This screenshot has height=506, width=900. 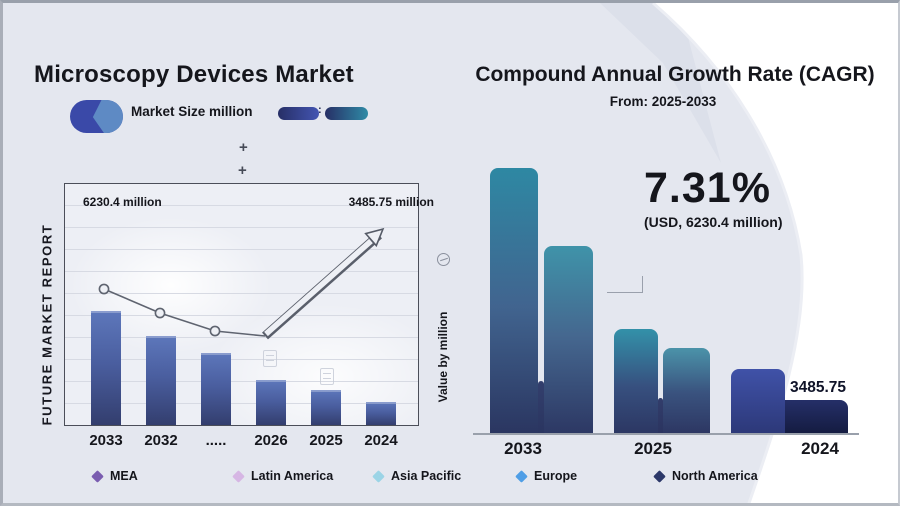 I want to click on right-bar-2033-bridge, so click(x=541, y=407).